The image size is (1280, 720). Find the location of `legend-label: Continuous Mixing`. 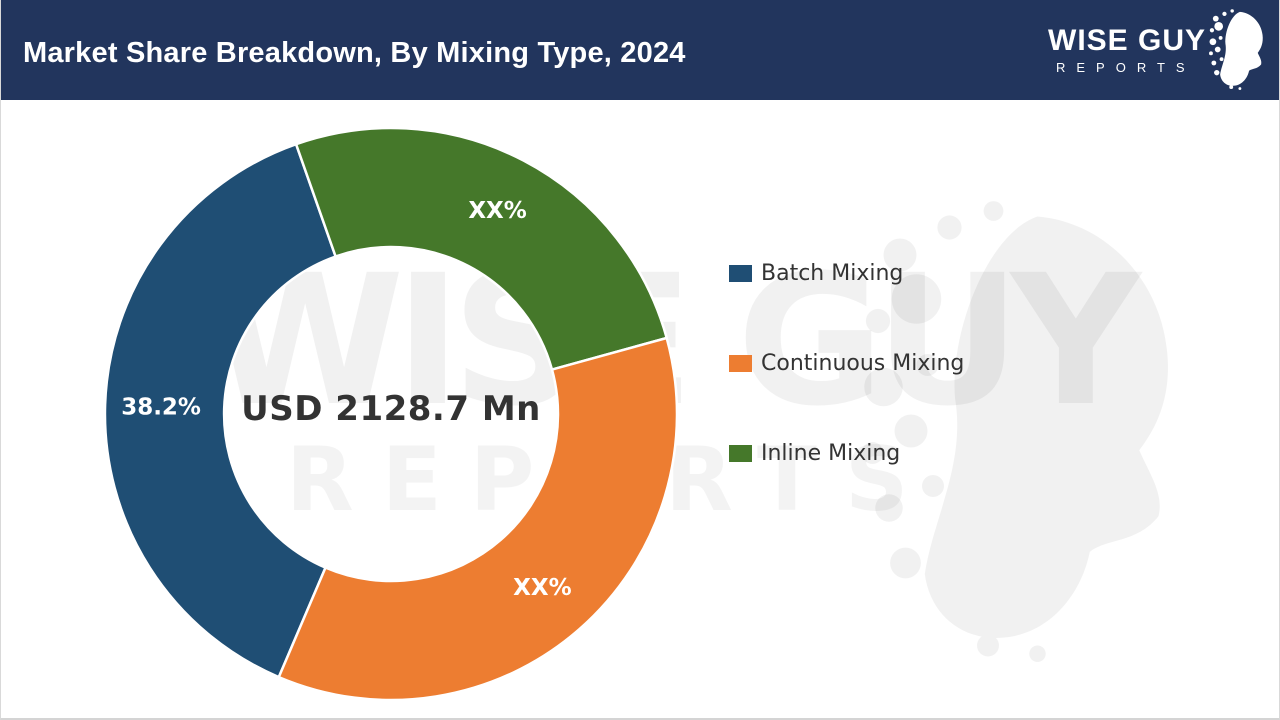

legend-label: Continuous Mixing is located at coordinates (863, 363).